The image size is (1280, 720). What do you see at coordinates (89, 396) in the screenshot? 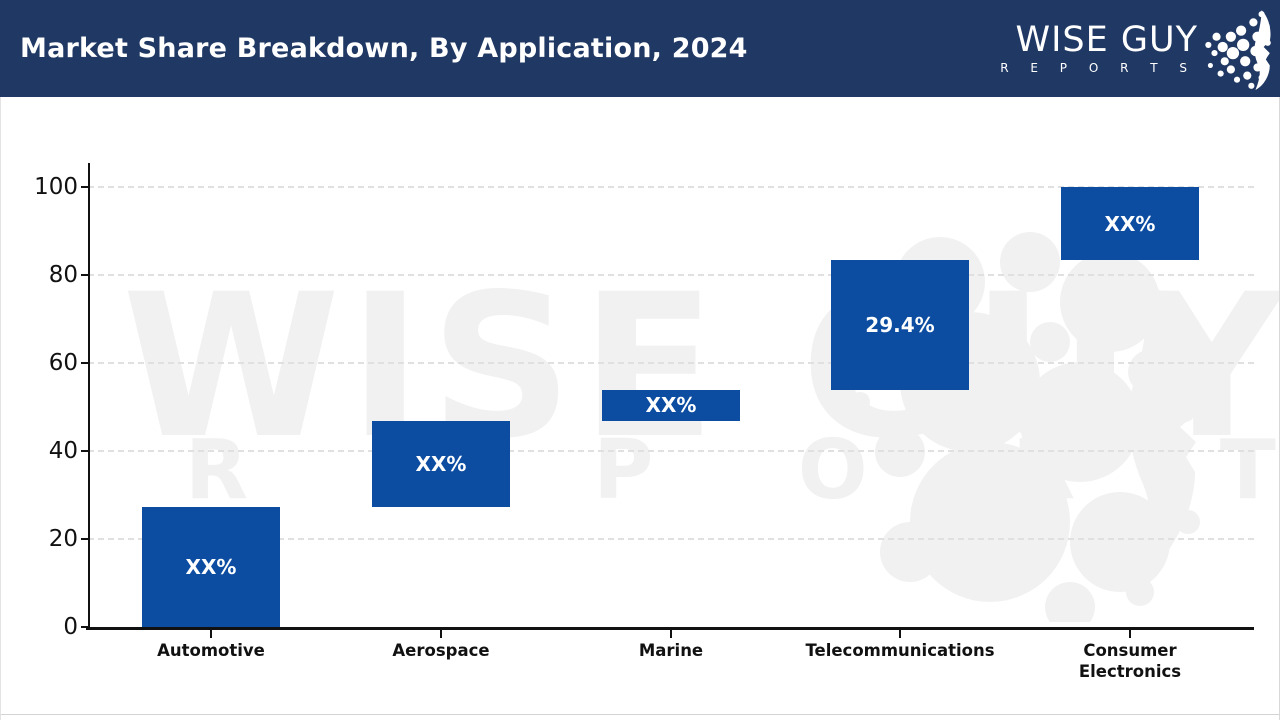
I see `y-axis-line` at bounding box center [89, 396].